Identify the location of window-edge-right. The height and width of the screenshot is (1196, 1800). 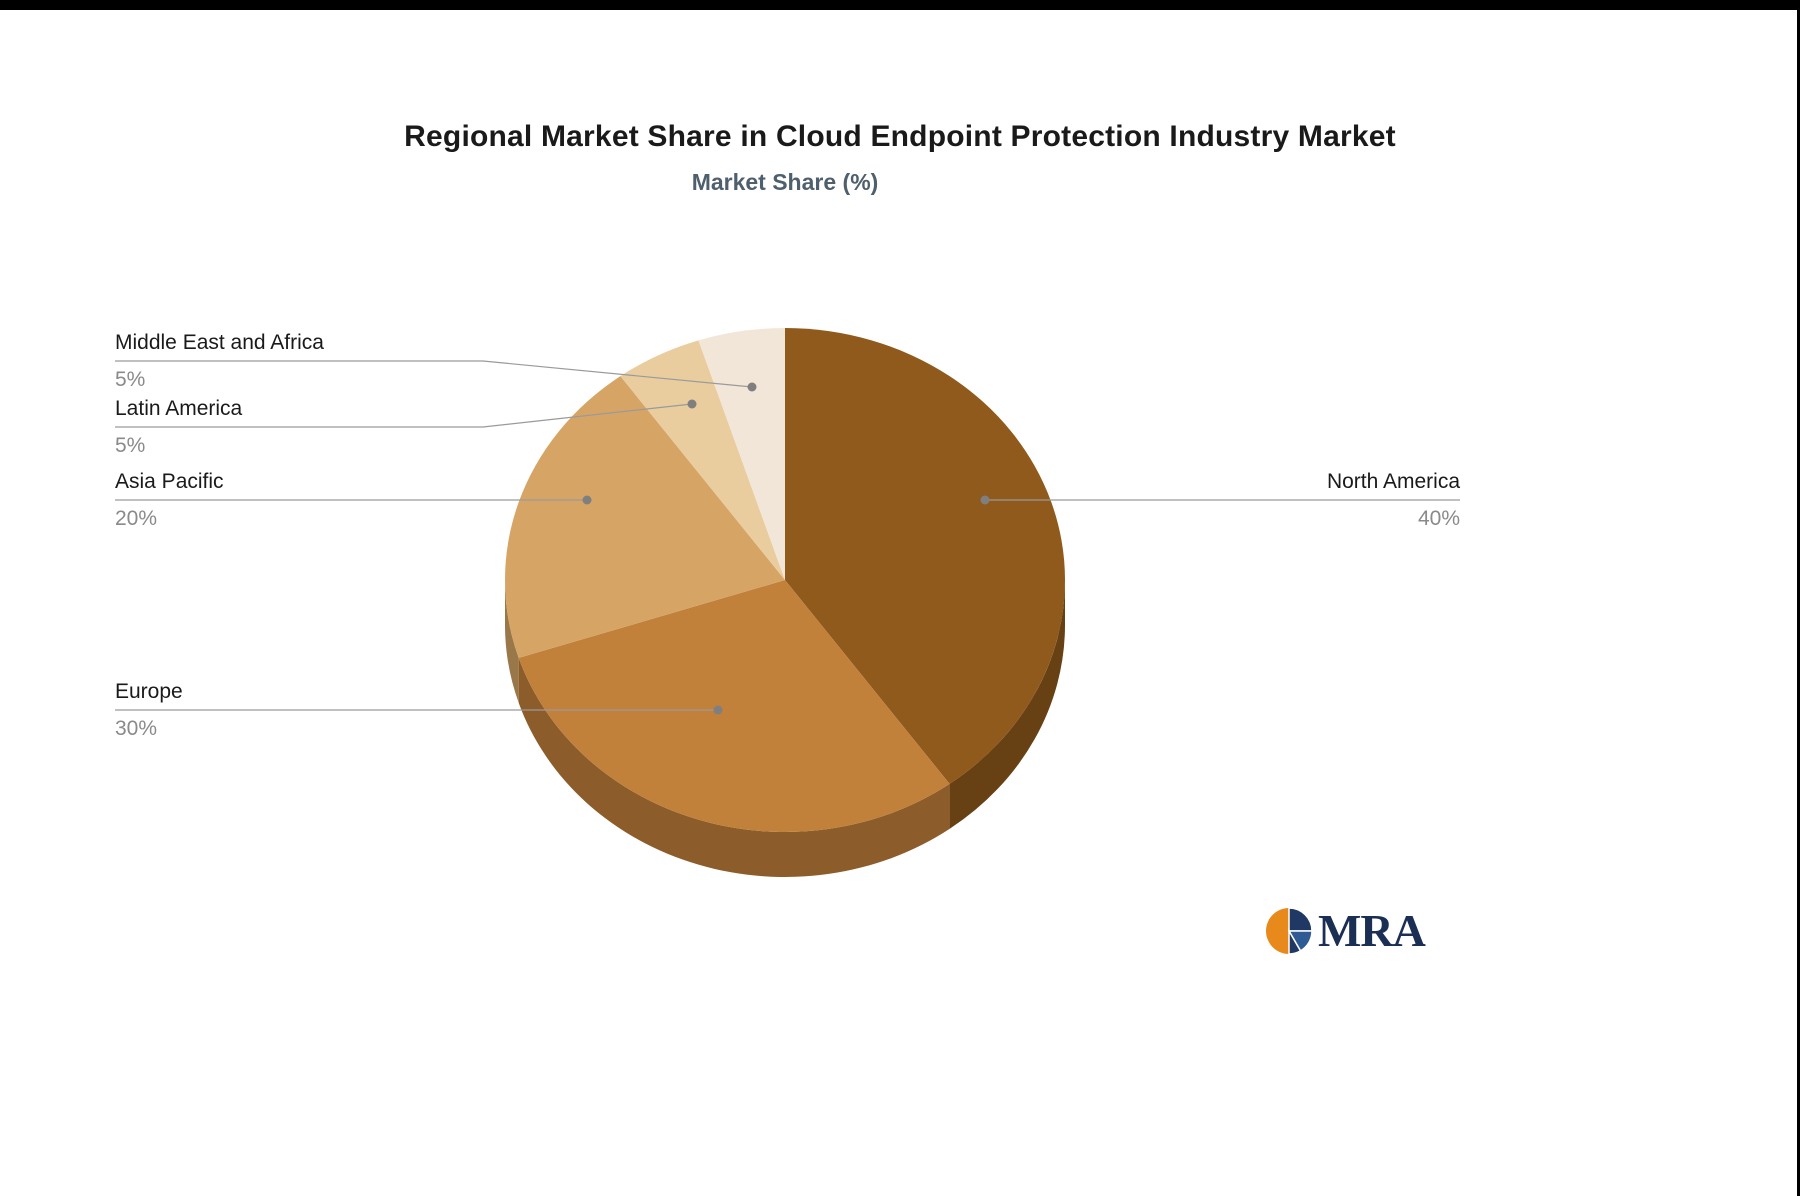
(1798, 598).